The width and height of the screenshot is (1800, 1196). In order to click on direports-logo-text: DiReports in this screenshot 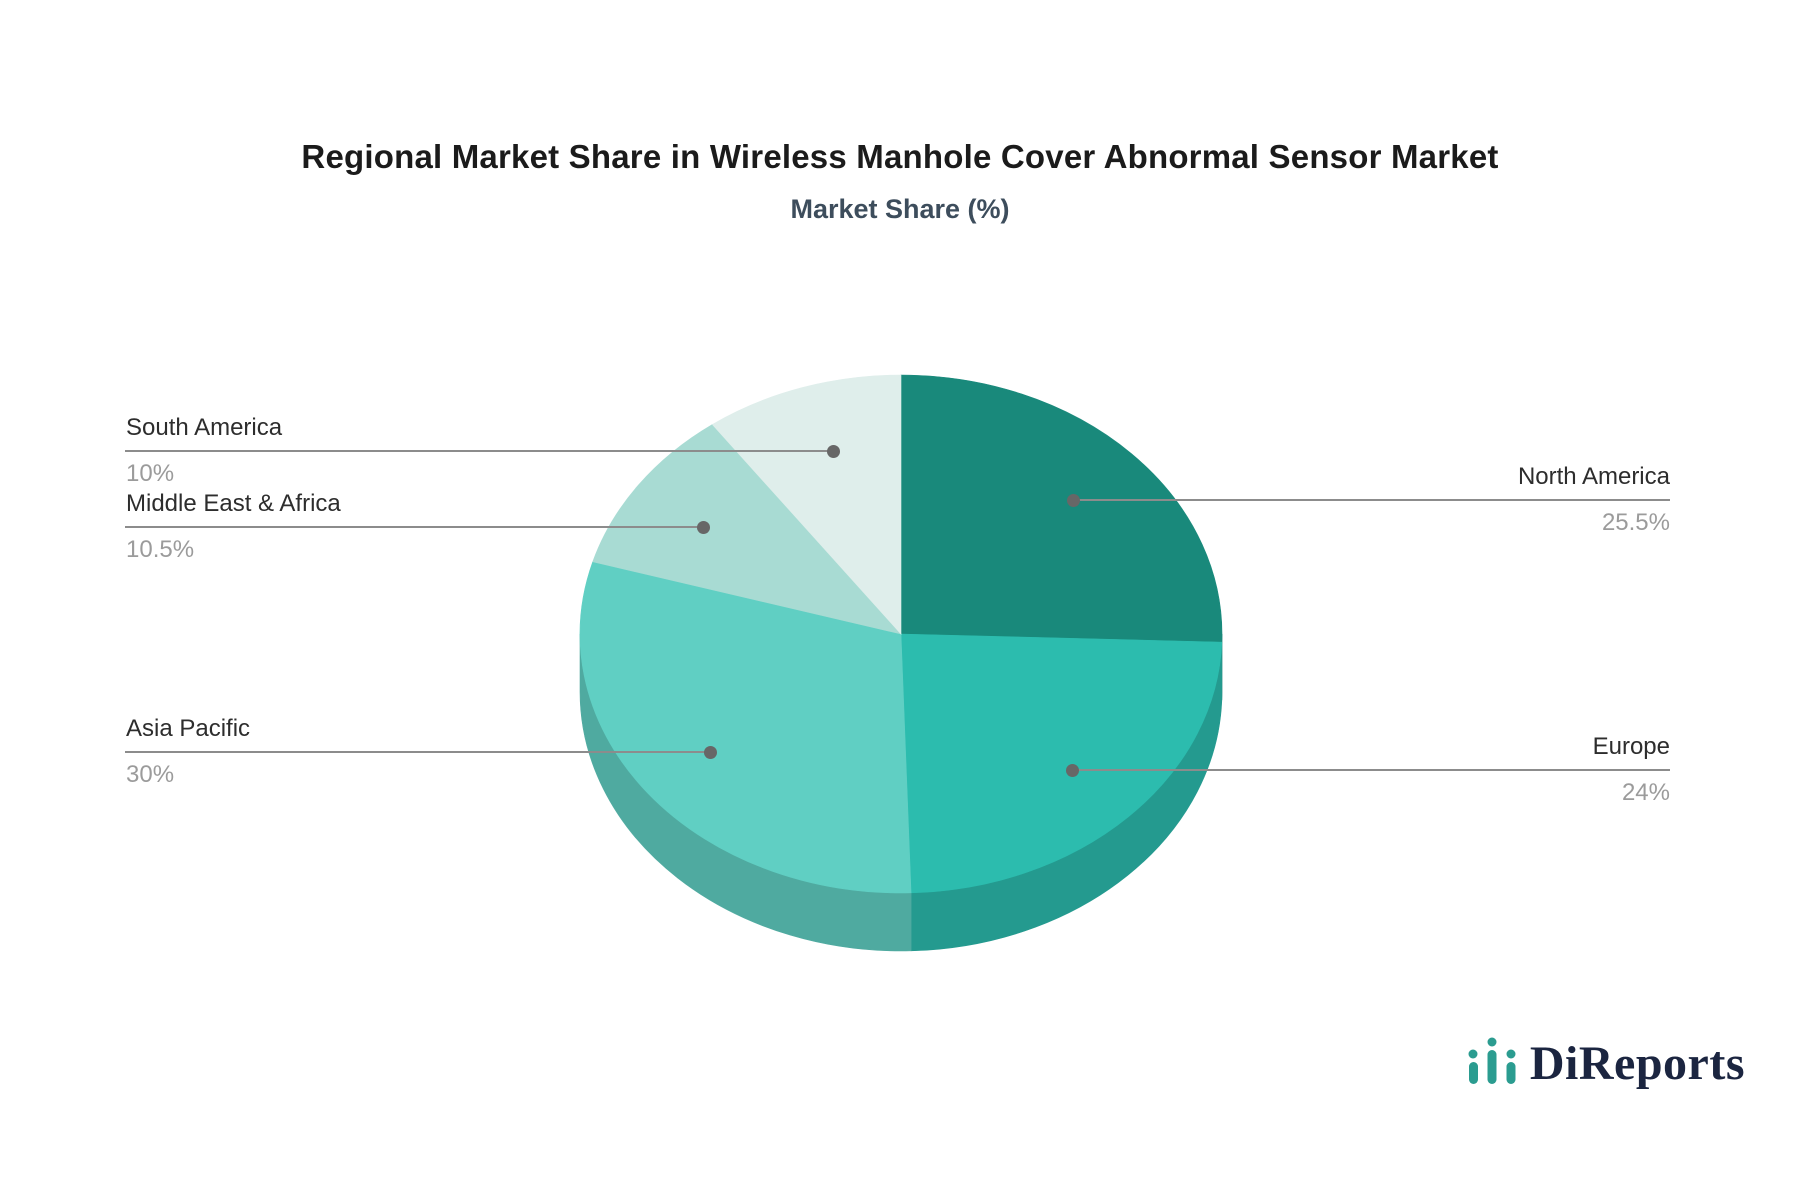, I will do `click(1637, 1063)`.